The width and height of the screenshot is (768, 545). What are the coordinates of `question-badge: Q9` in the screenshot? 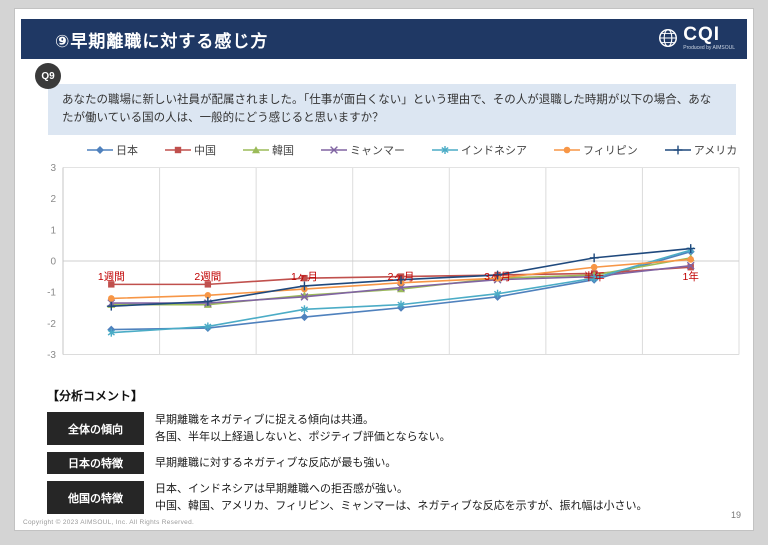 It's located at (48, 76).